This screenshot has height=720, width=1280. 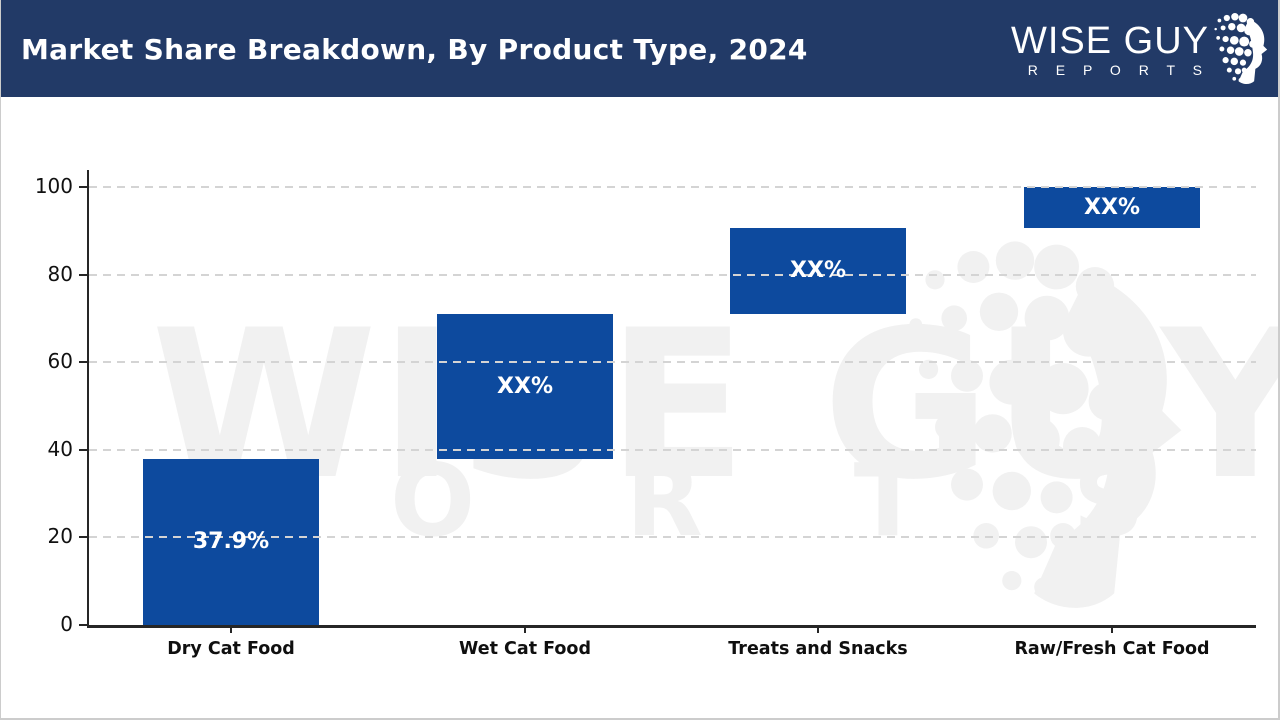 I want to click on y-tick-label: 20, so click(x=60, y=536).